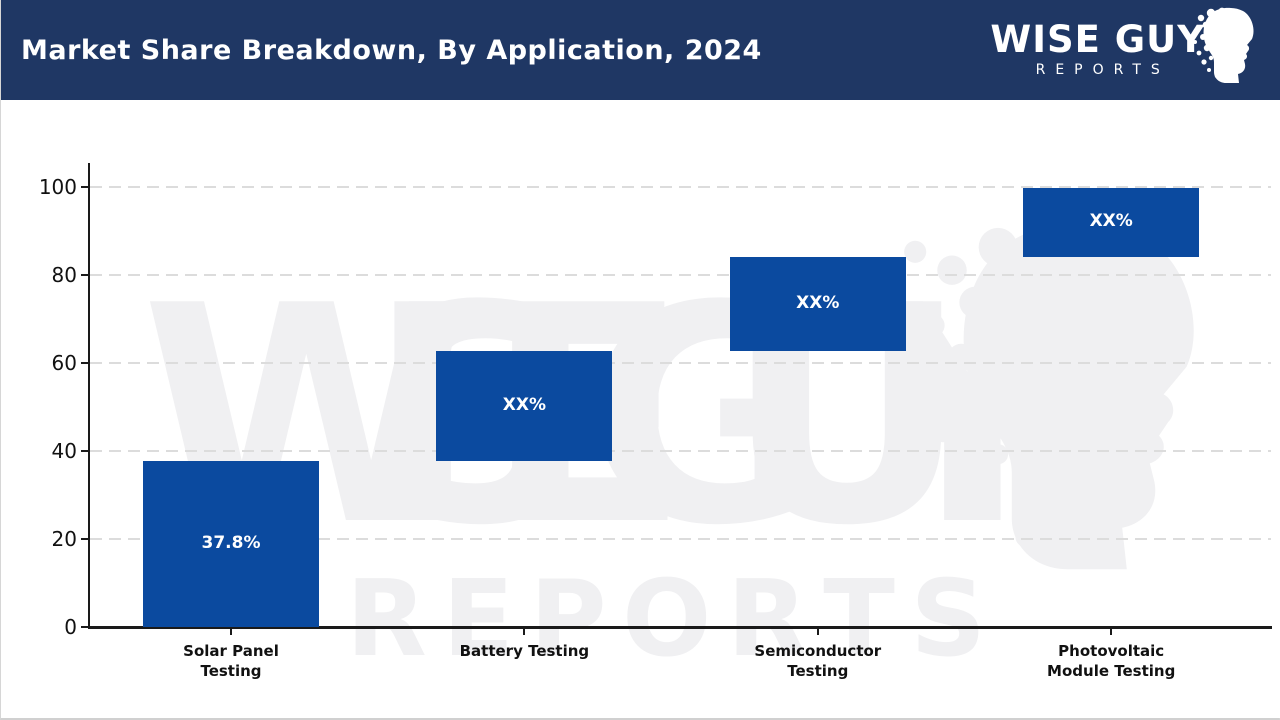  I want to click on y-axis-line, so click(89, 396).